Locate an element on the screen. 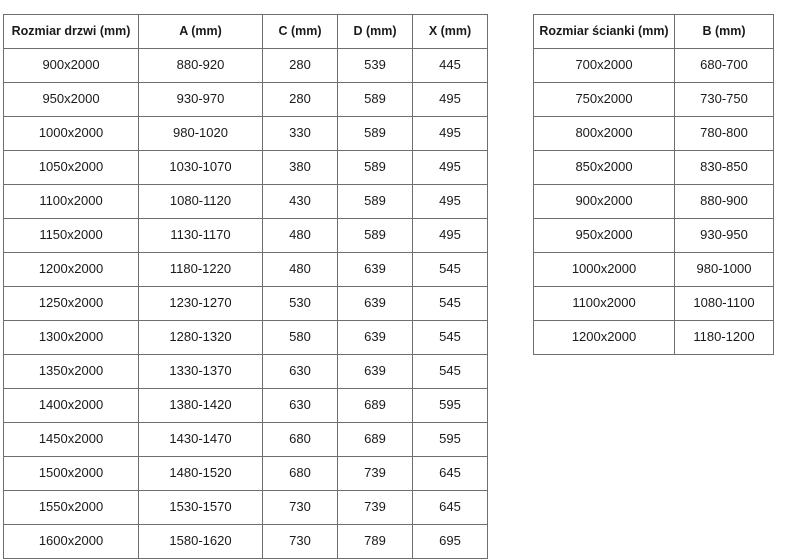 This screenshot has width=800, height=559. cell-b: 930-950 is located at coordinates (724, 235).